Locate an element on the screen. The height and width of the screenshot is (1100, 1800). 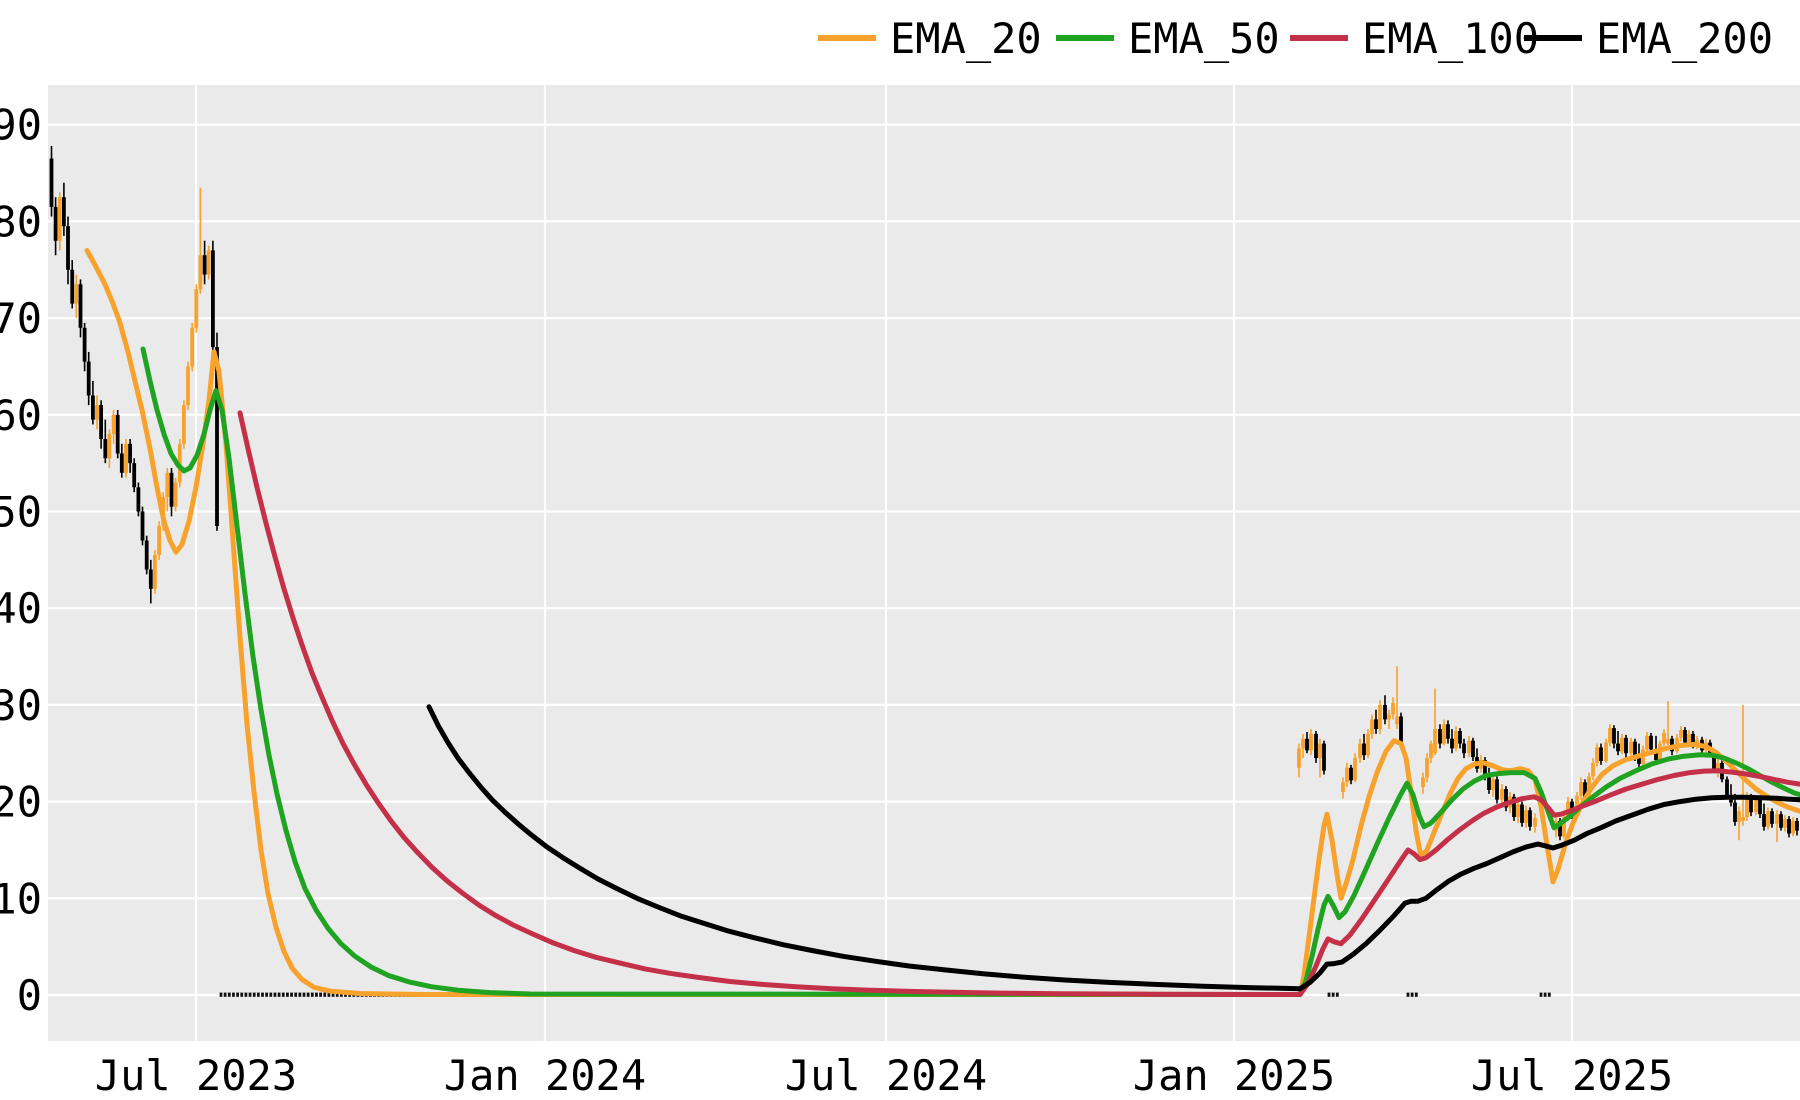
y-tick-label: 10 is located at coordinates (21, 898).